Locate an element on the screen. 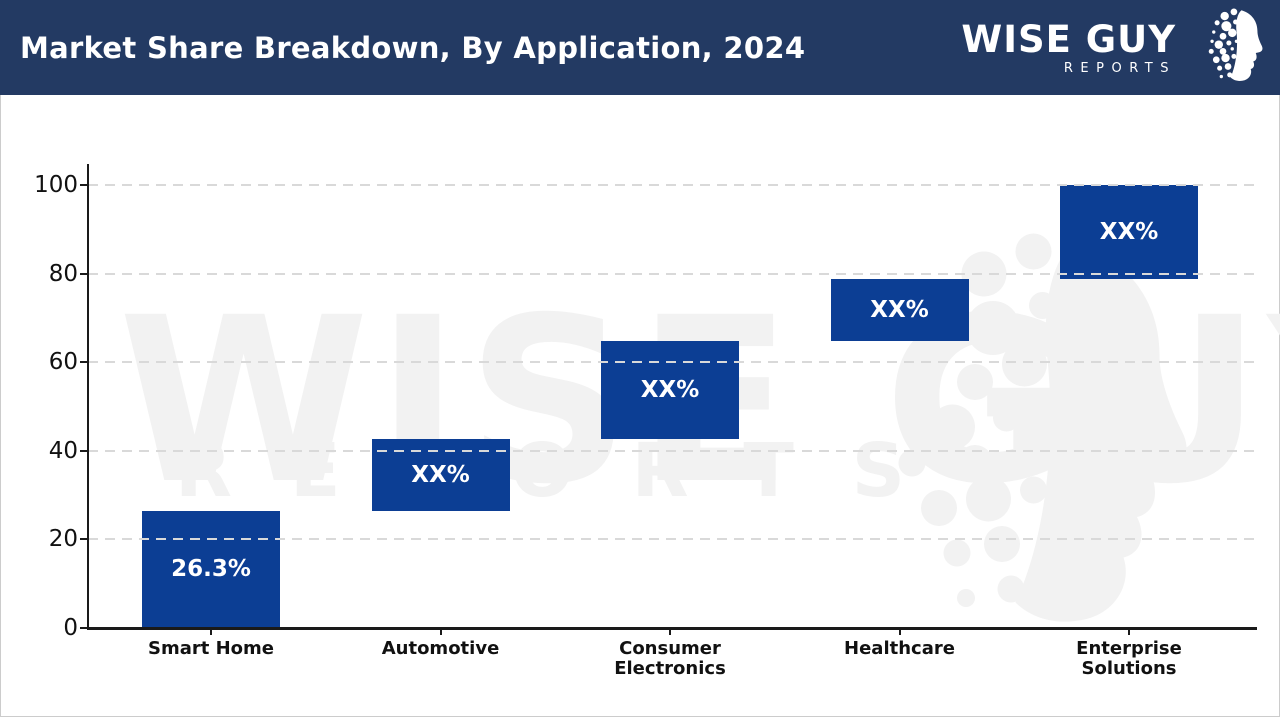 The height and width of the screenshot is (720, 1280). x-axis-line is located at coordinates (672, 628).